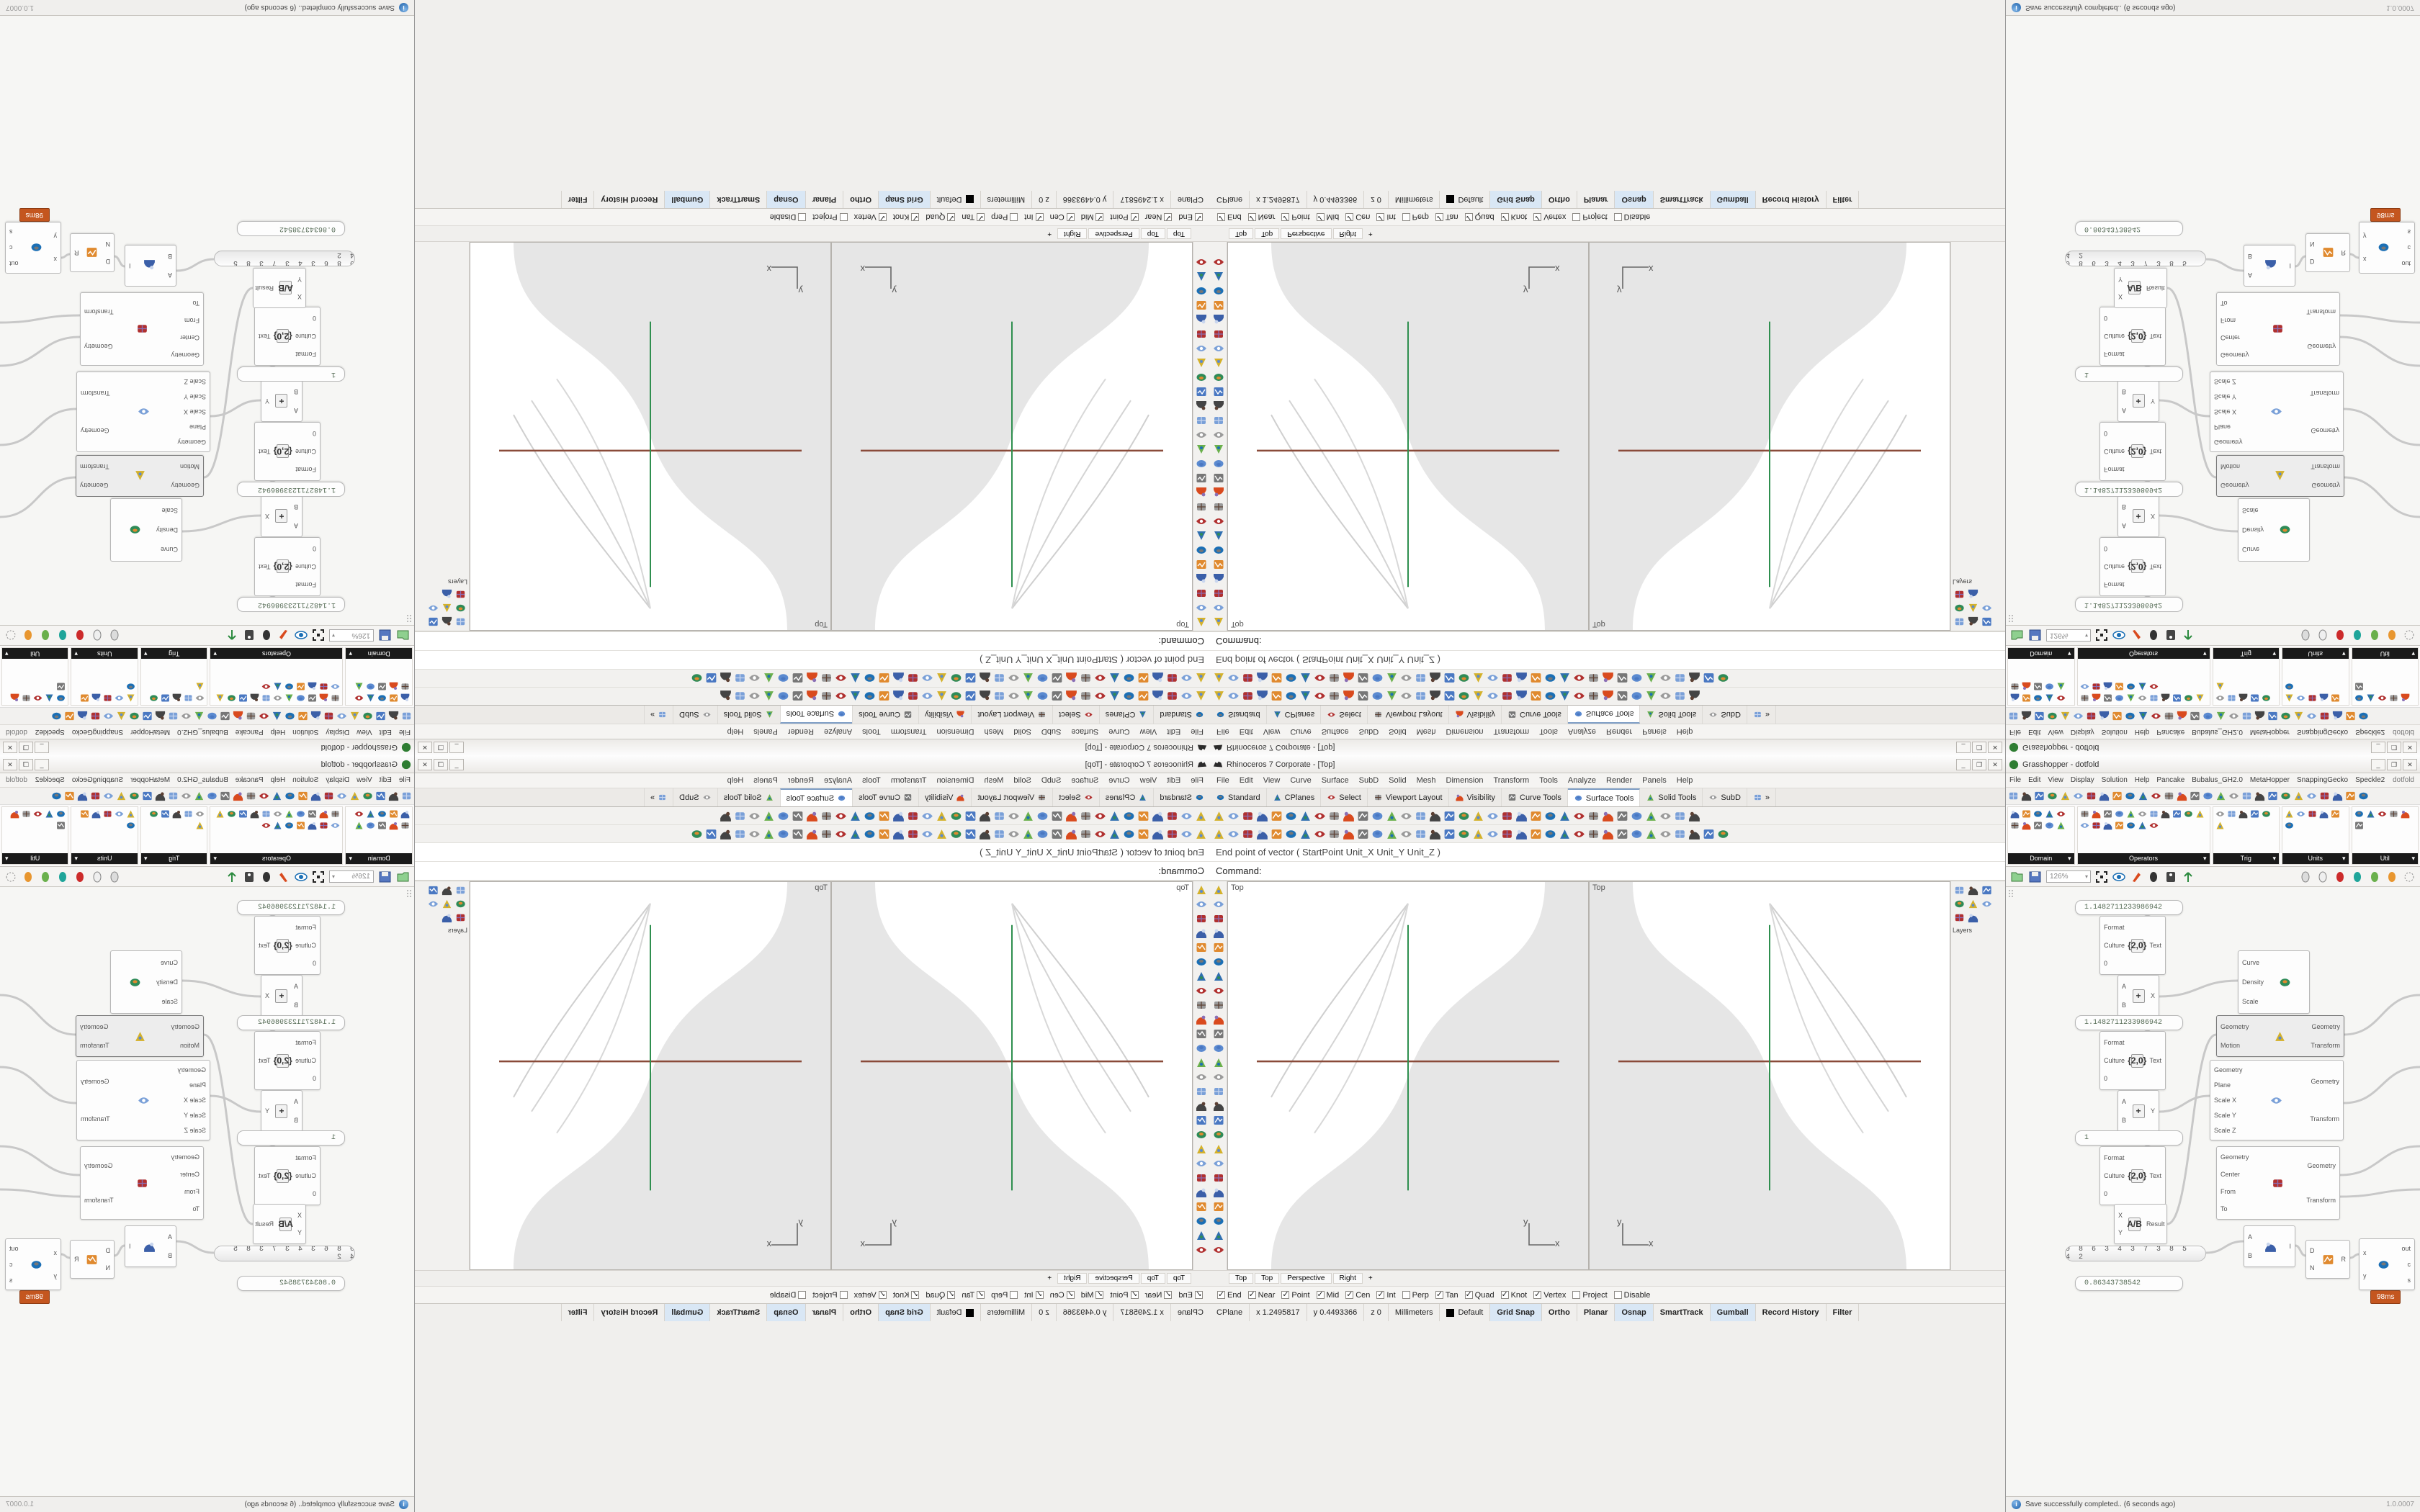 This screenshot has width=2420, height=1512. I want to click on rhino-tool-row2-2-icon, so click(1248, 834).